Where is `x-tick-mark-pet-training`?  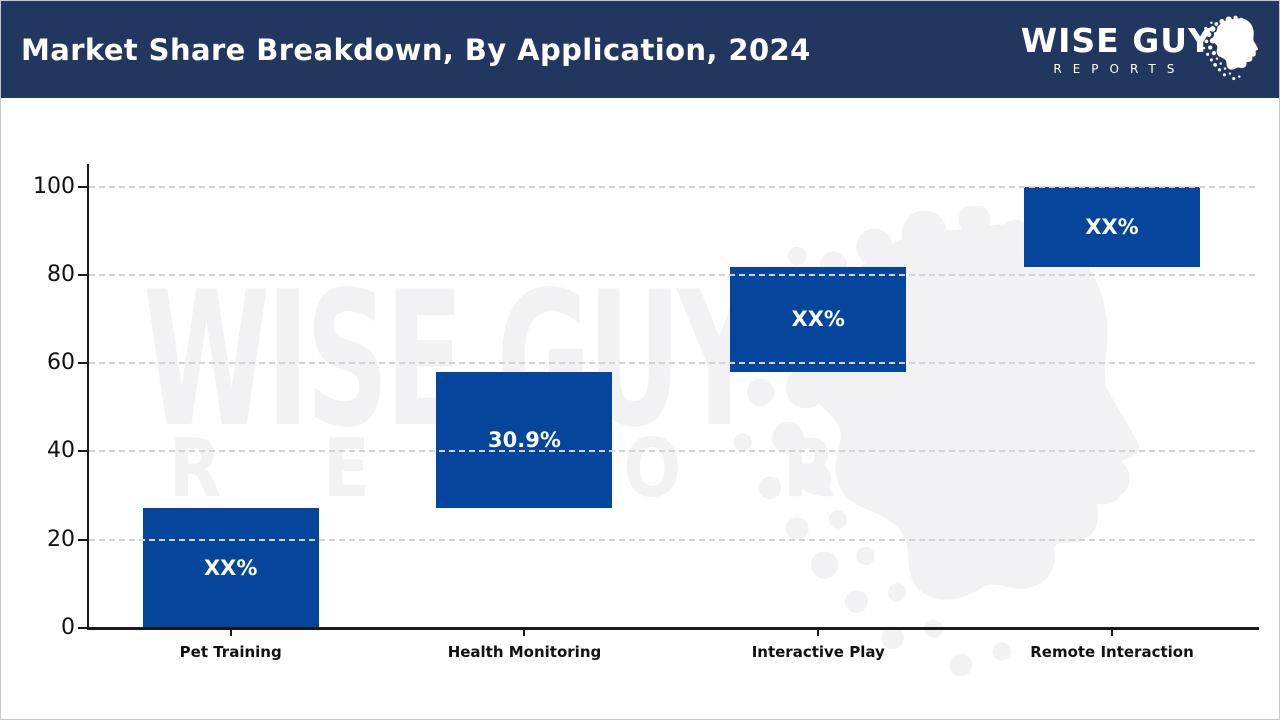 x-tick-mark-pet-training is located at coordinates (230, 632).